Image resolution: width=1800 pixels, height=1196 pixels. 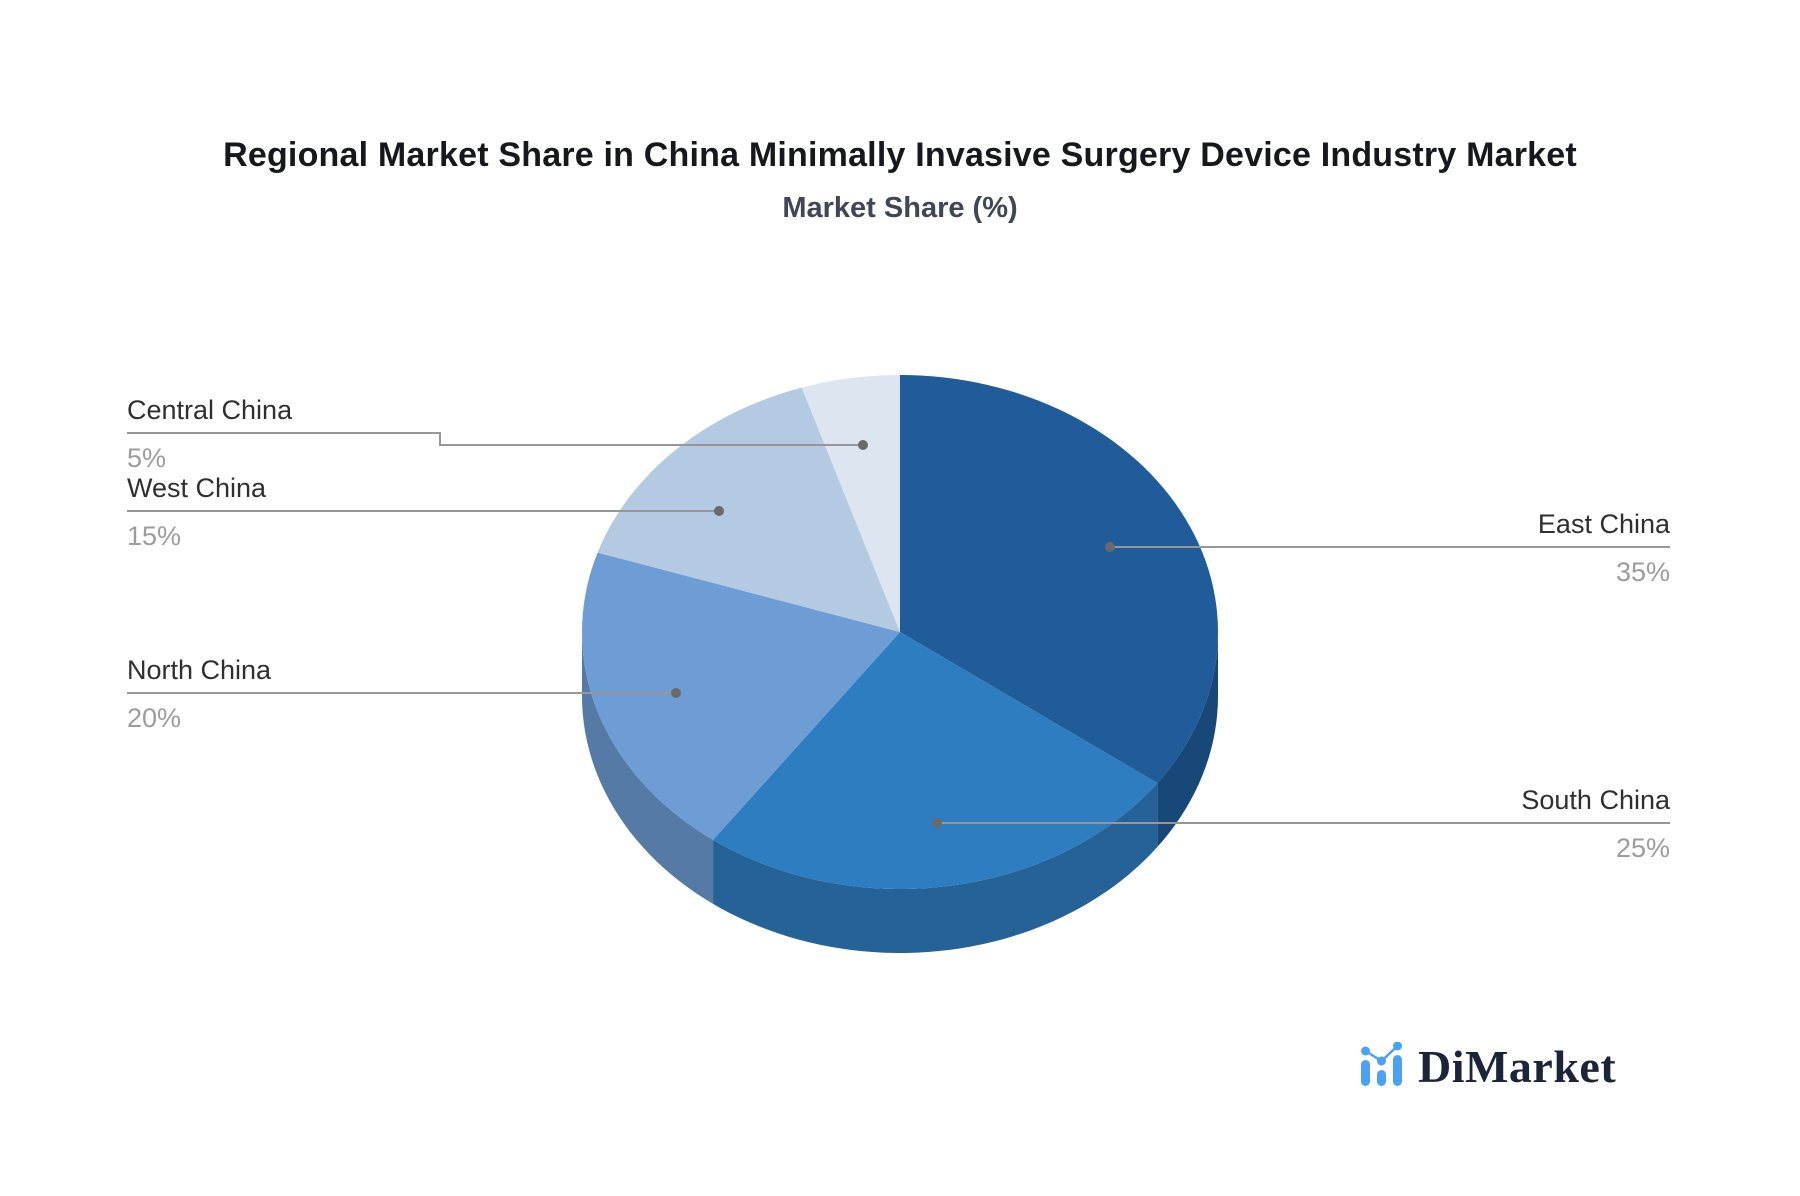 What do you see at coordinates (719, 511) in the screenshot?
I see `label-dot-west-china` at bounding box center [719, 511].